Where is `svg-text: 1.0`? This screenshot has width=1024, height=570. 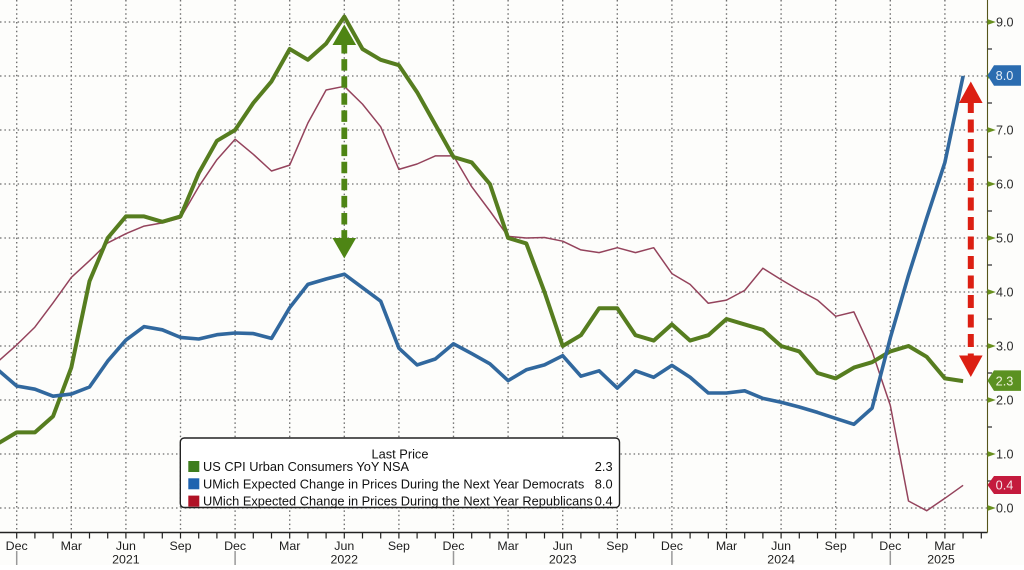 svg-text: 1.0 is located at coordinates (1005, 455).